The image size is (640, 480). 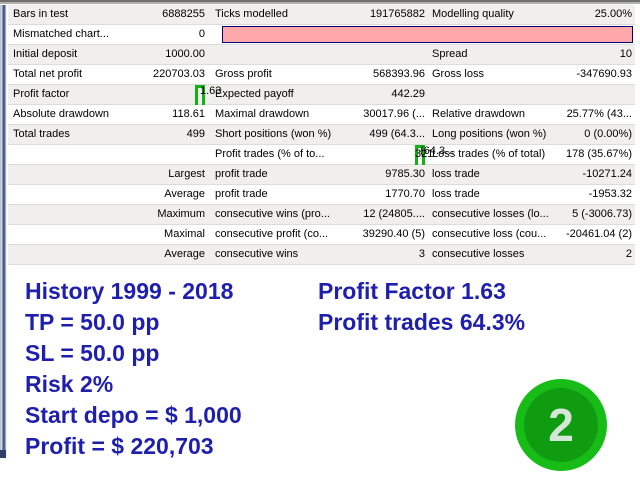 I want to click on stat-label: consecutive wins, so click(x=257, y=254).